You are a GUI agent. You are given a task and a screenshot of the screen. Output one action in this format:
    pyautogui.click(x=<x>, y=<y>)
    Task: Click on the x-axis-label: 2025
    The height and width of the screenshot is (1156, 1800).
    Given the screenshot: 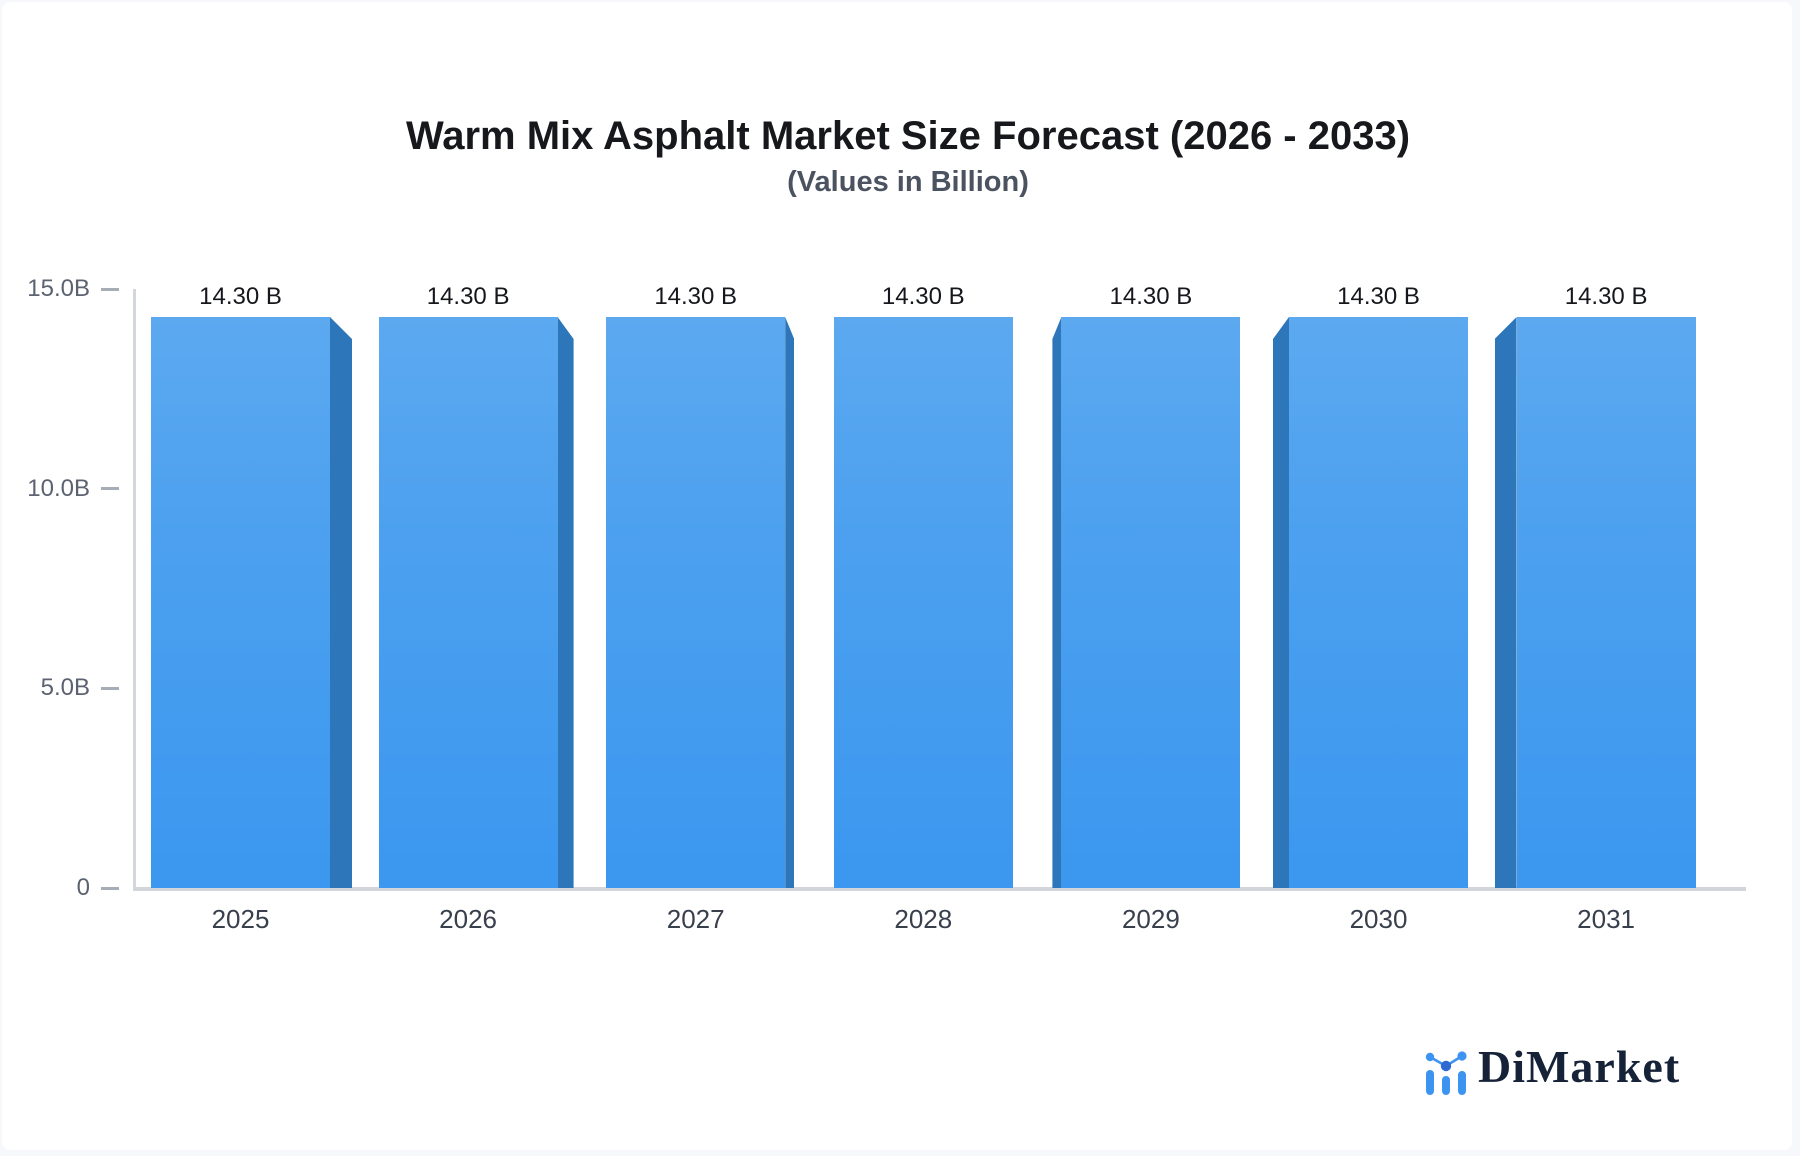 What is the action you would take?
    pyautogui.click(x=240, y=919)
    